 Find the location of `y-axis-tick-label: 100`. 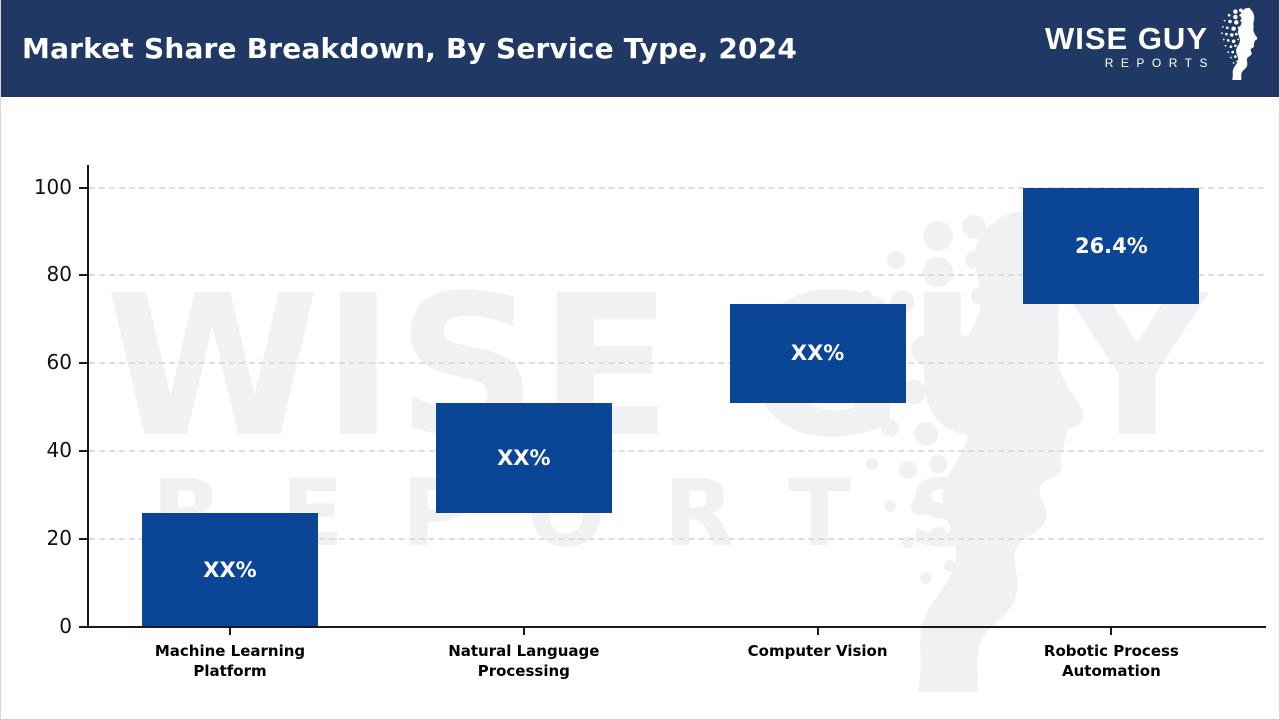

y-axis-tick-label: 100 is located at coordinates (52, 186).